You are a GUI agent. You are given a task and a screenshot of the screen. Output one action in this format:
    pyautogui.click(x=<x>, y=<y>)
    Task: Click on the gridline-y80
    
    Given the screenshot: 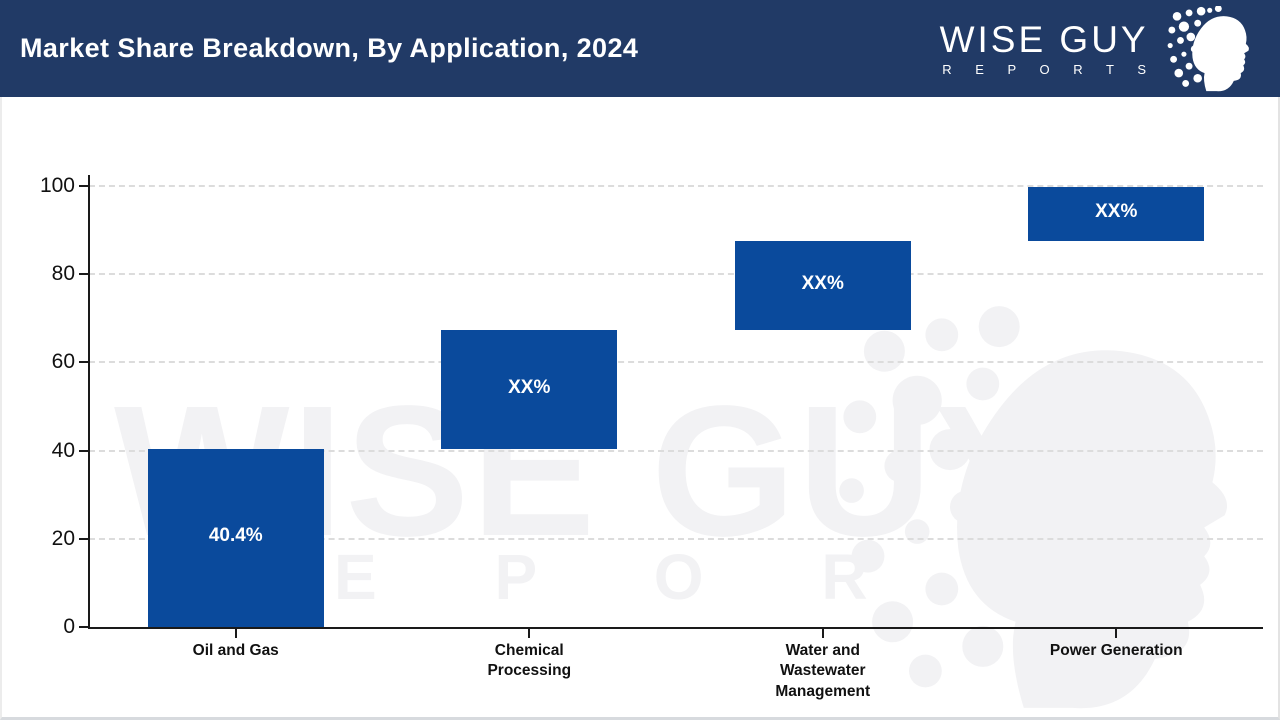 What is the action you would take?
    pyautogui.click(x=676, y=274)
    